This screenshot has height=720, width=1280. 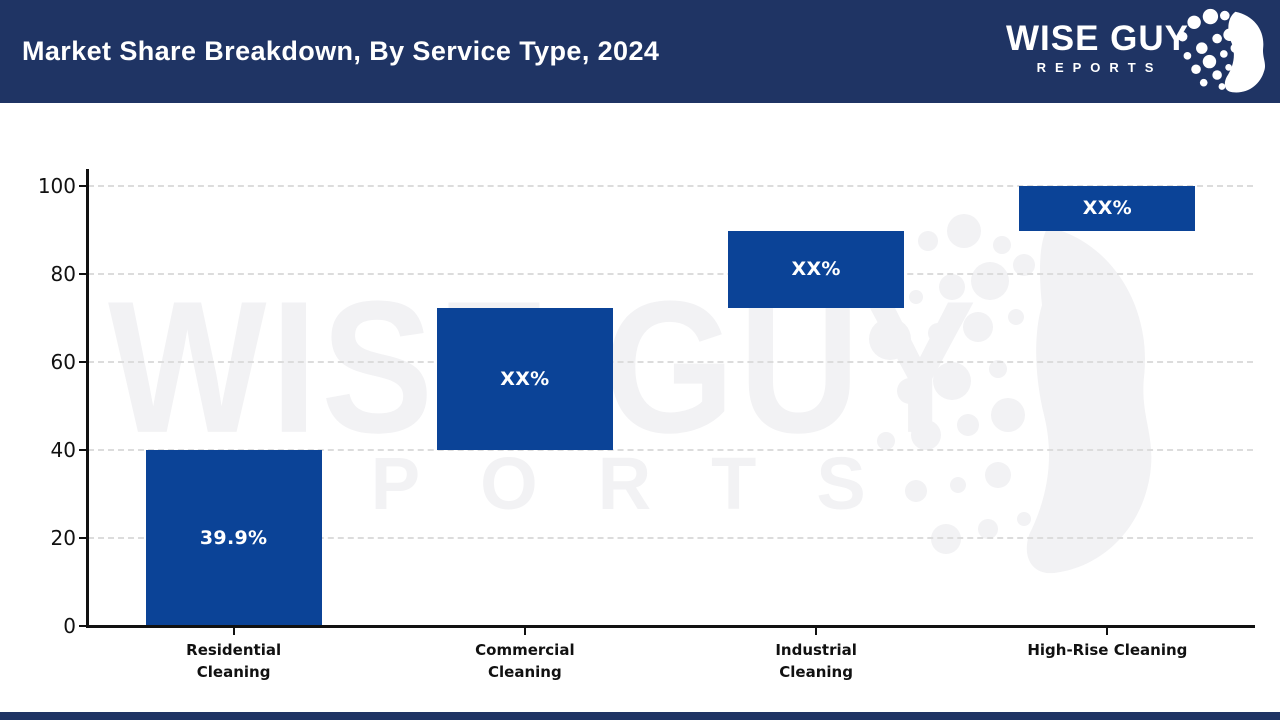 I want to click on brand-logo: WISE GUY REPORTS, so click(x=1136, y=52).